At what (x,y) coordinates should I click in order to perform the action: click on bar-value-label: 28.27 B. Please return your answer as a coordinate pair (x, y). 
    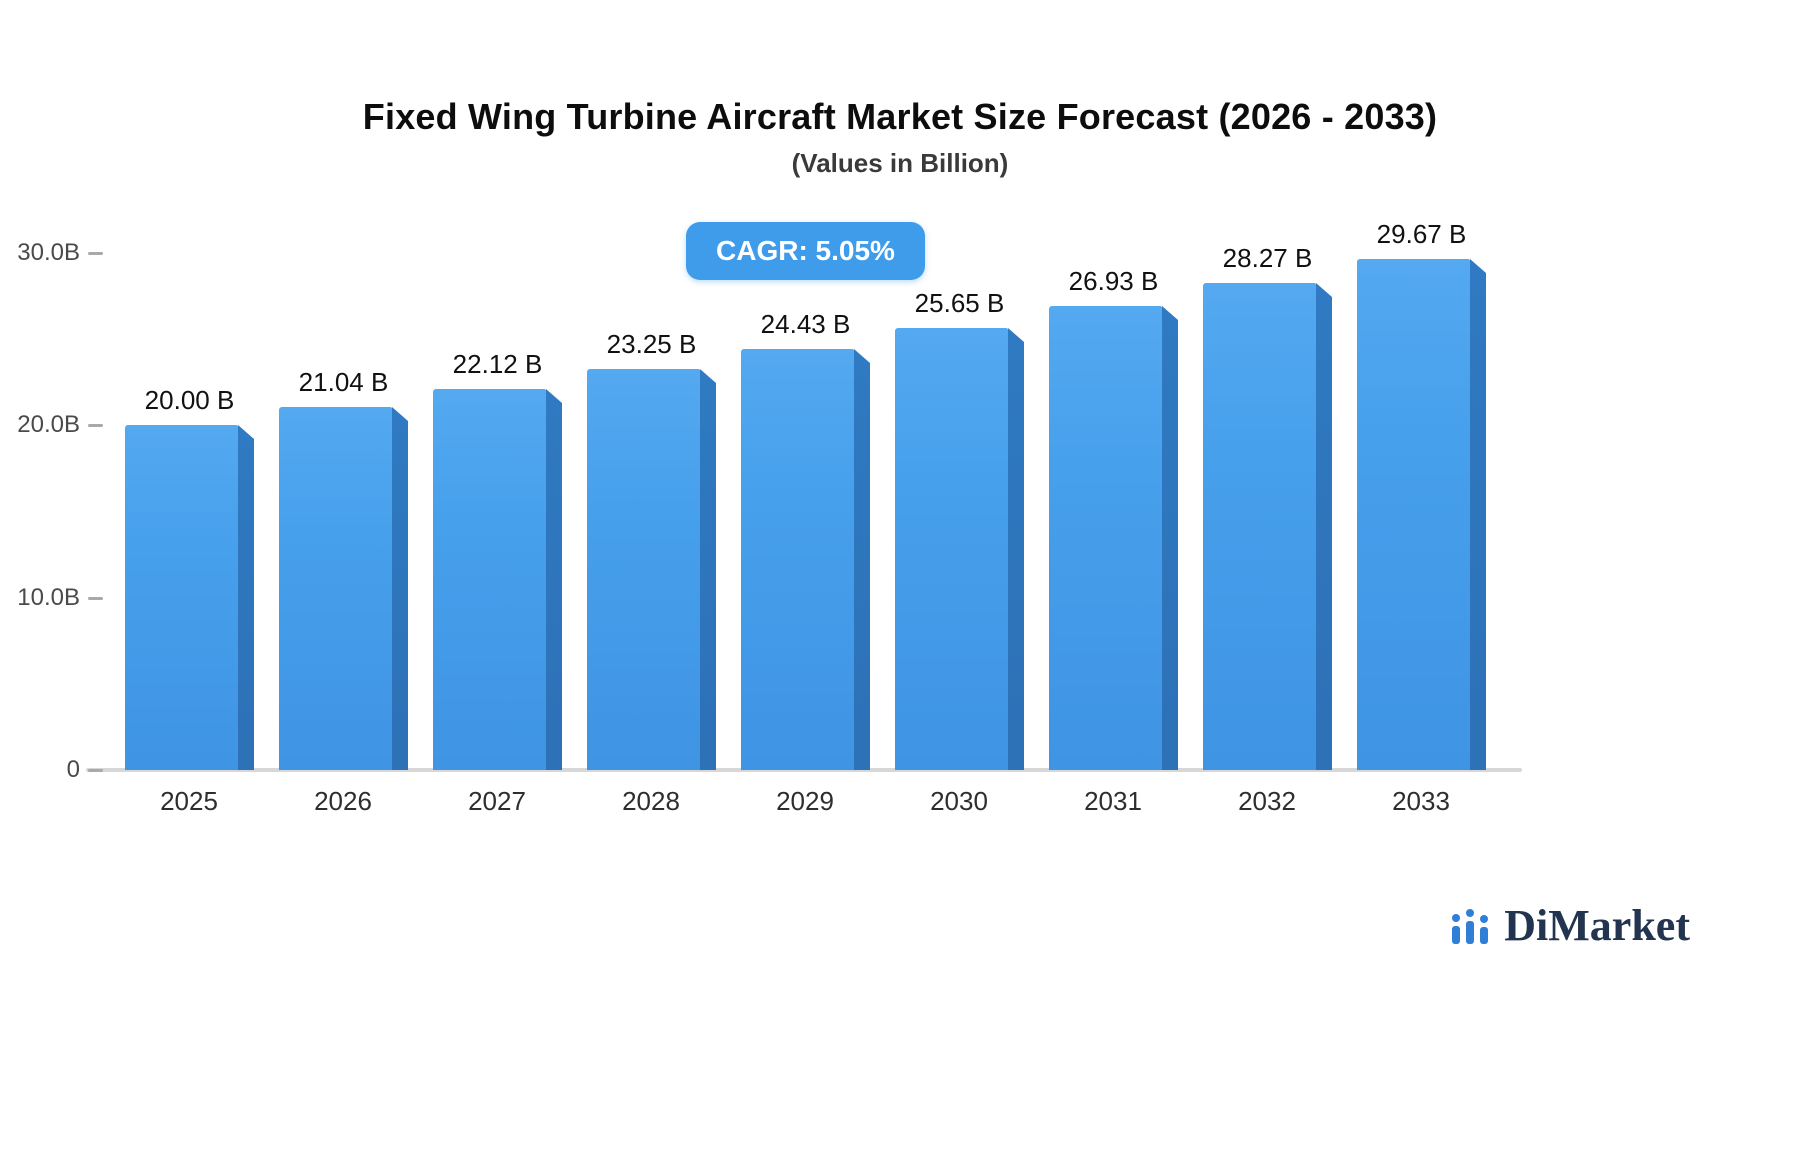
    Looking at the image, I should click on (1267, 258).